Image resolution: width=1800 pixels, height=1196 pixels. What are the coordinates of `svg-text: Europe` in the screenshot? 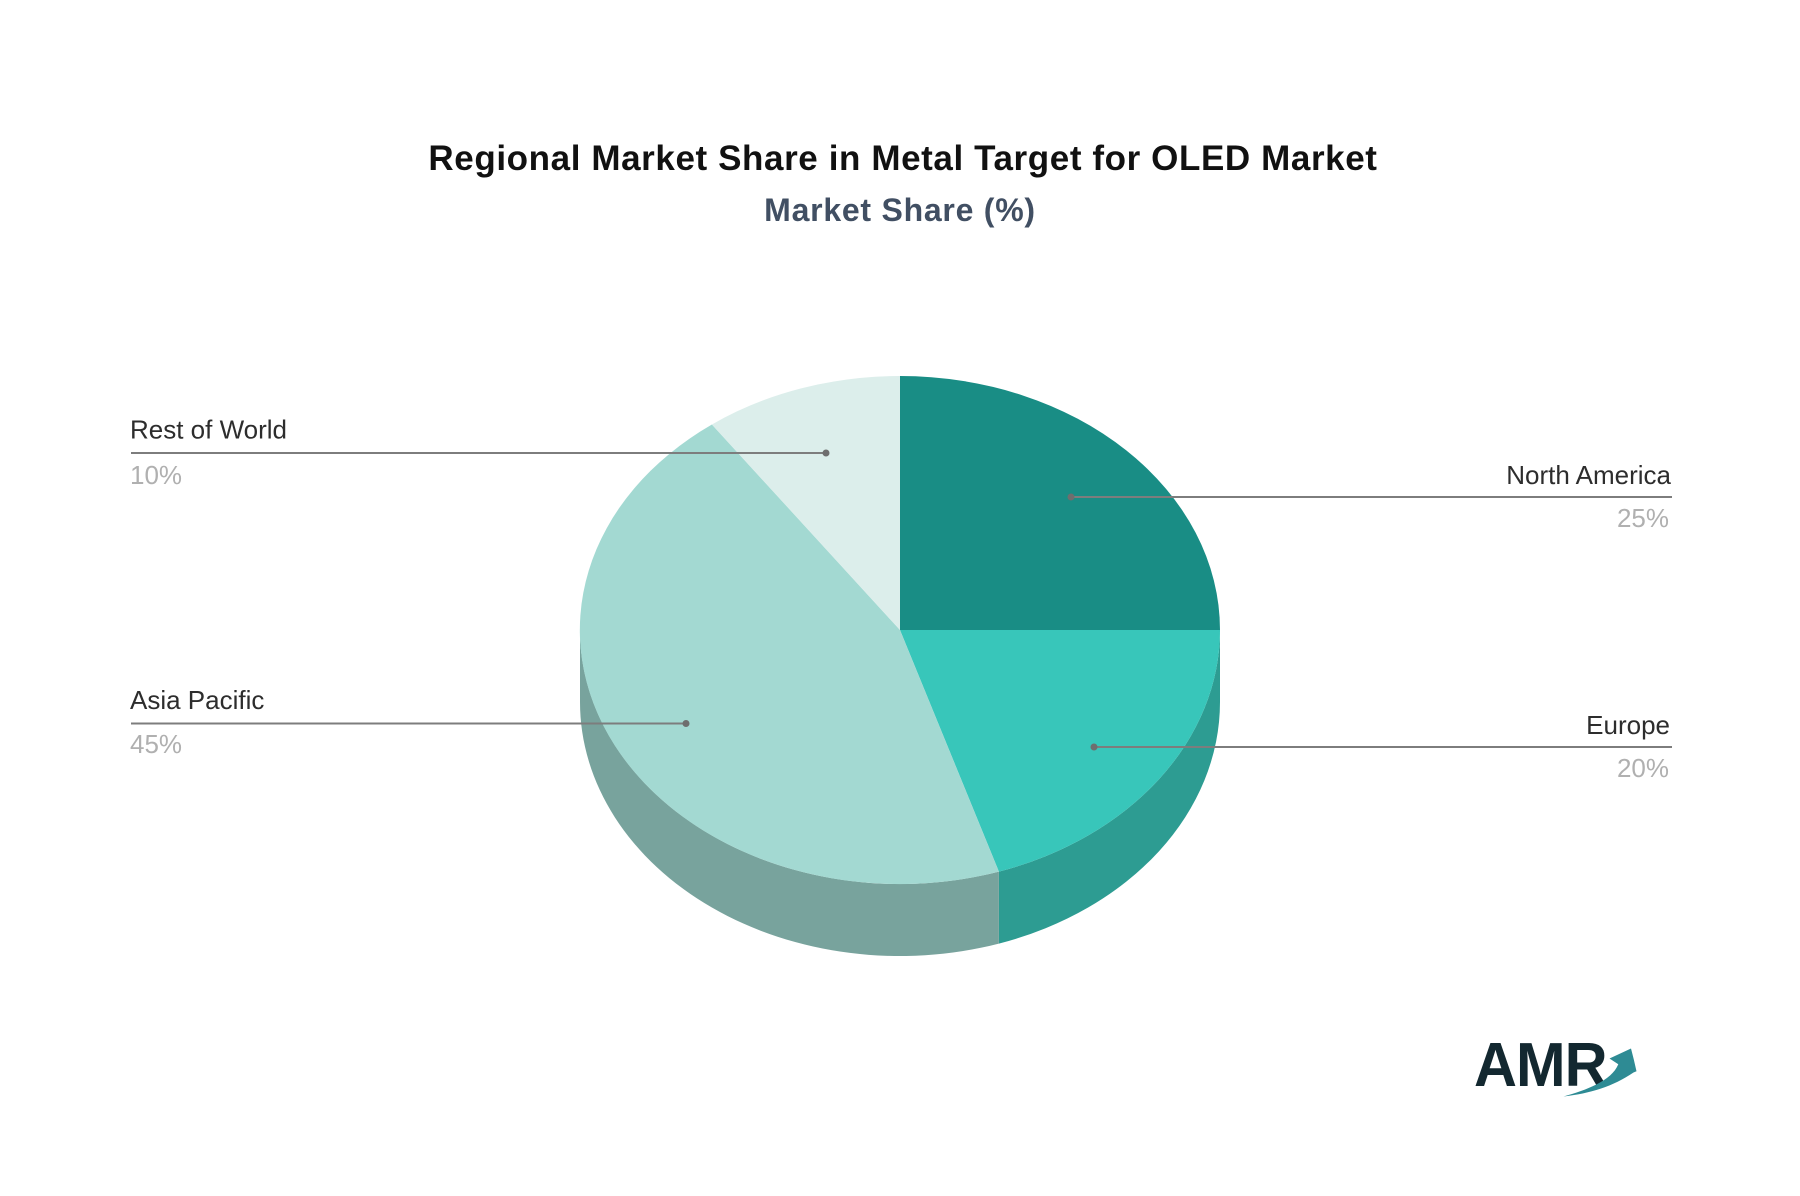 It's located at (1628, 725).